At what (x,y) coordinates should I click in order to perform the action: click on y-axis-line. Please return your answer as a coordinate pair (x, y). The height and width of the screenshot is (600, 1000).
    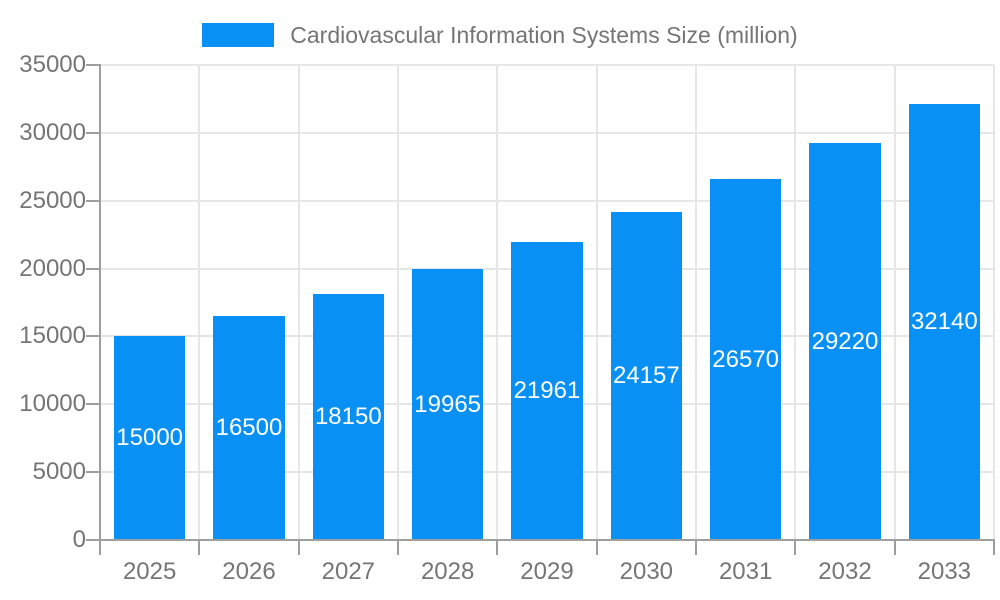
    Looking at the image, I should click on (100, 302).